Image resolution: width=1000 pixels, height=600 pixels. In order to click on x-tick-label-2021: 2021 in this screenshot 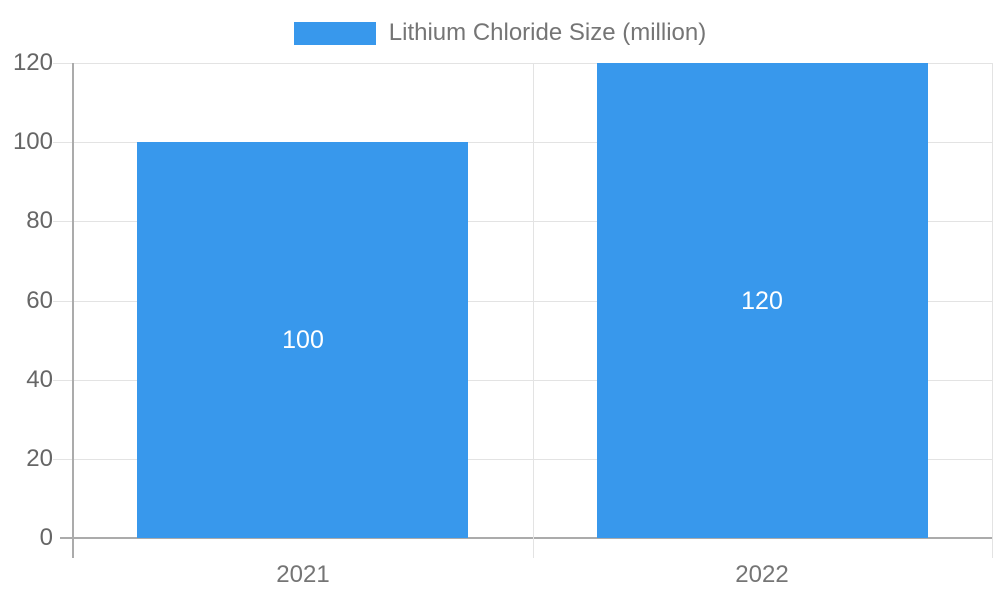, I will do `click(303, 574)`.